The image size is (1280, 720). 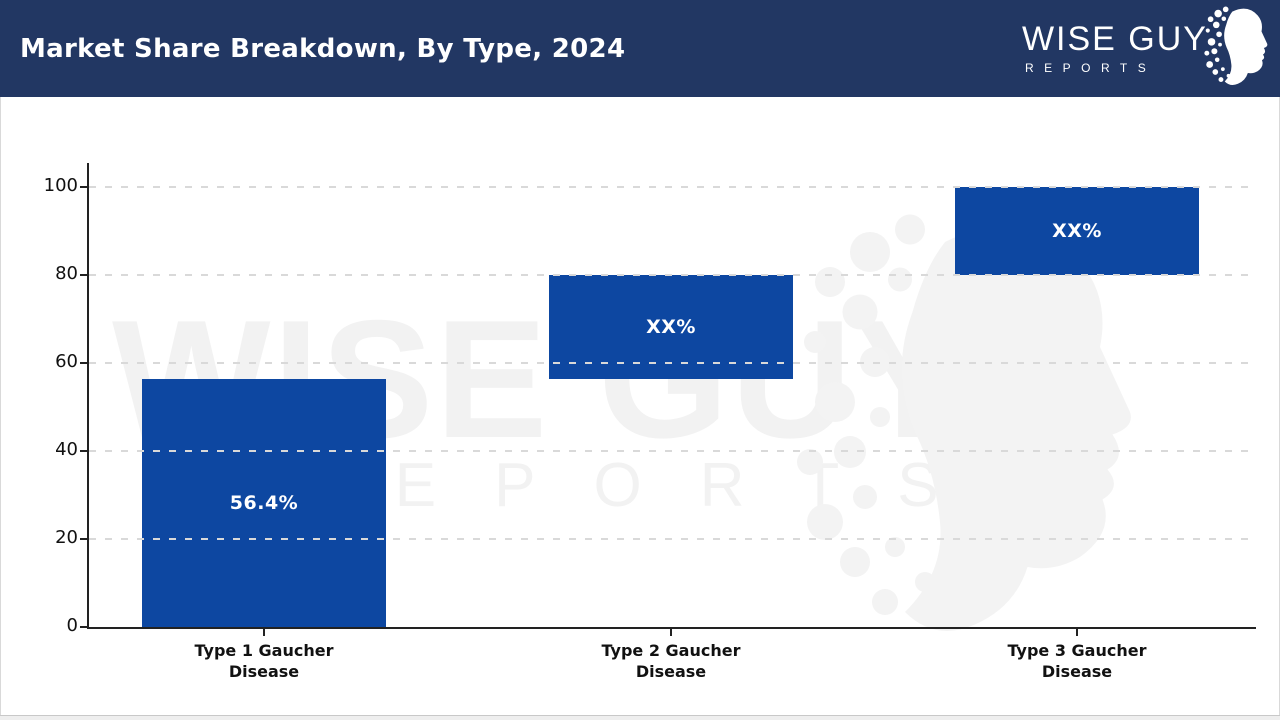 I want to click on y-tick-label: 100, so click(x=60, y=185).